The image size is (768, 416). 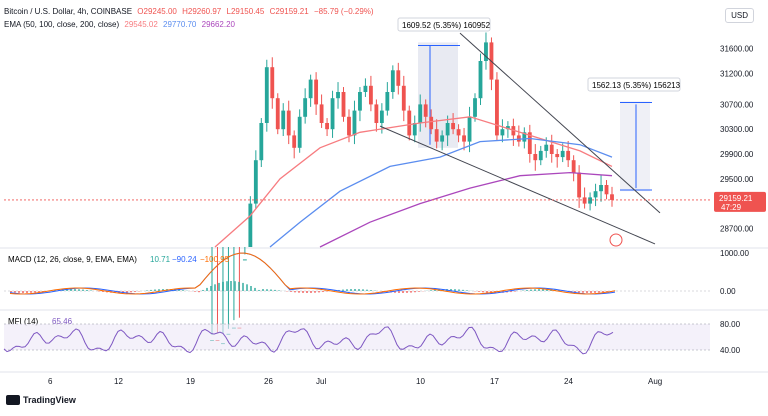 I want to click on x-tick-label: 17, so click(x=494, y=381).